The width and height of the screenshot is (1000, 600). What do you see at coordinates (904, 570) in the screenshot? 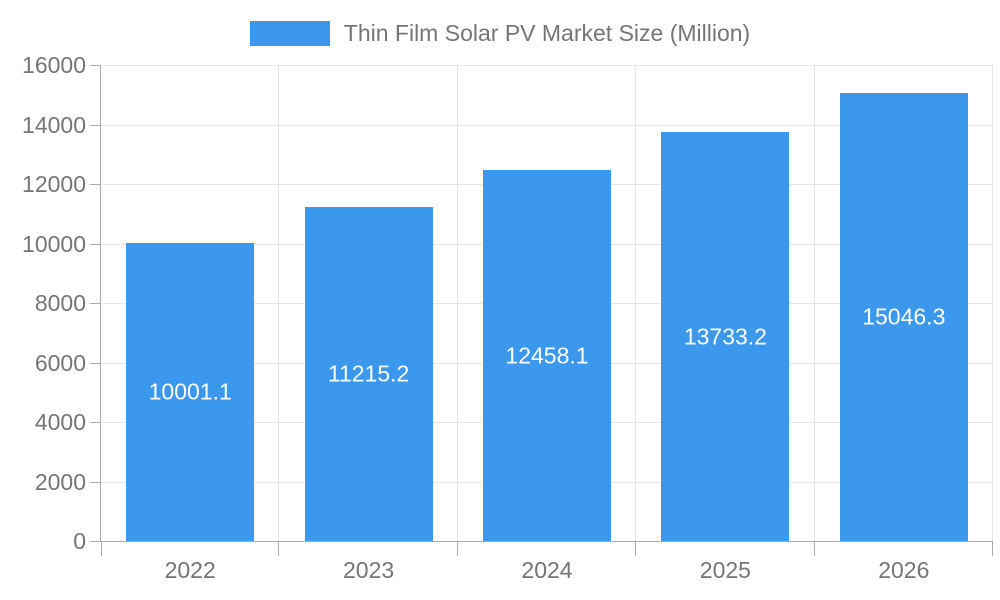
I see `x-axis-label-2026: 2026` at bounding box center [904, 570].